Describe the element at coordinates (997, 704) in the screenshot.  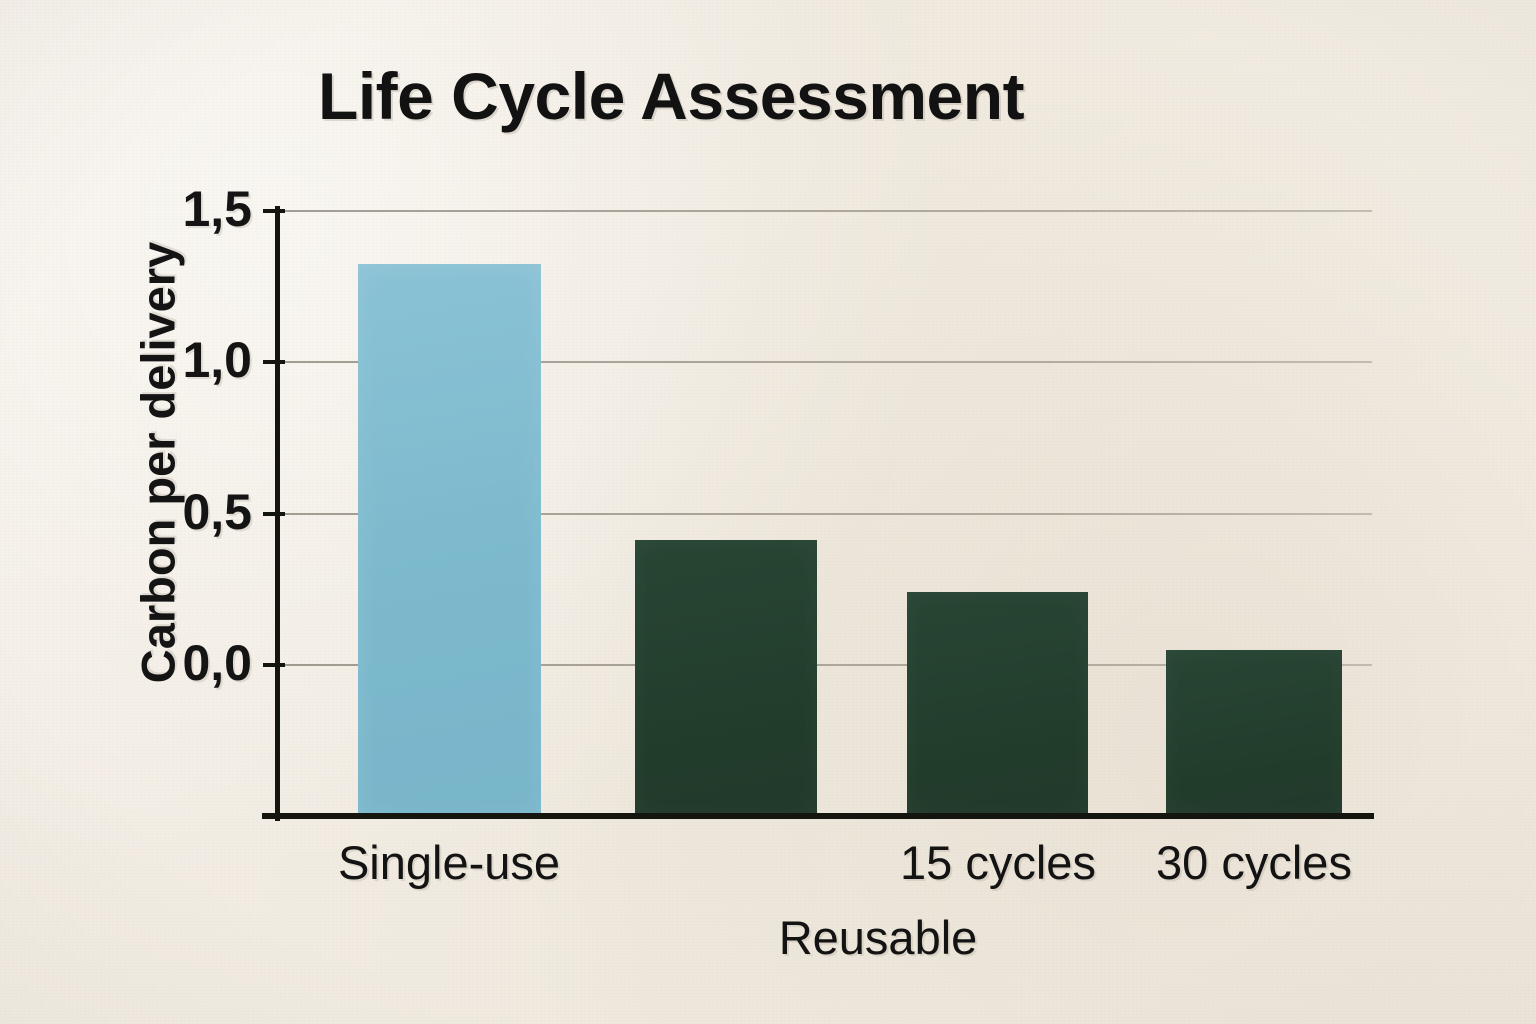
I see `bar-reusable-15-cycles` at that location.